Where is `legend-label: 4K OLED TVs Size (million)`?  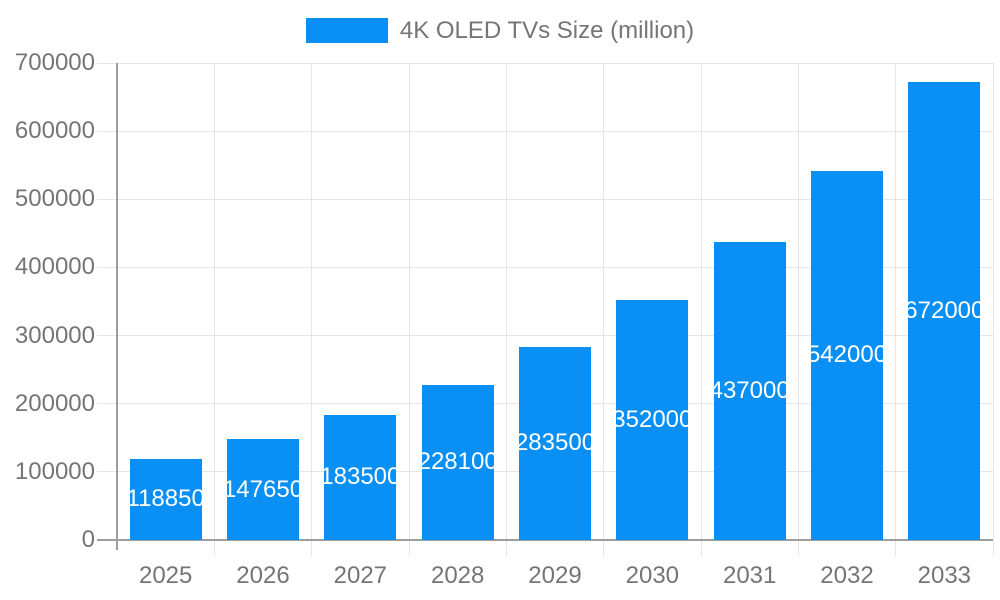 legend-label: 4K OLED TVs Size (million) is located at coordinates (547, 30).